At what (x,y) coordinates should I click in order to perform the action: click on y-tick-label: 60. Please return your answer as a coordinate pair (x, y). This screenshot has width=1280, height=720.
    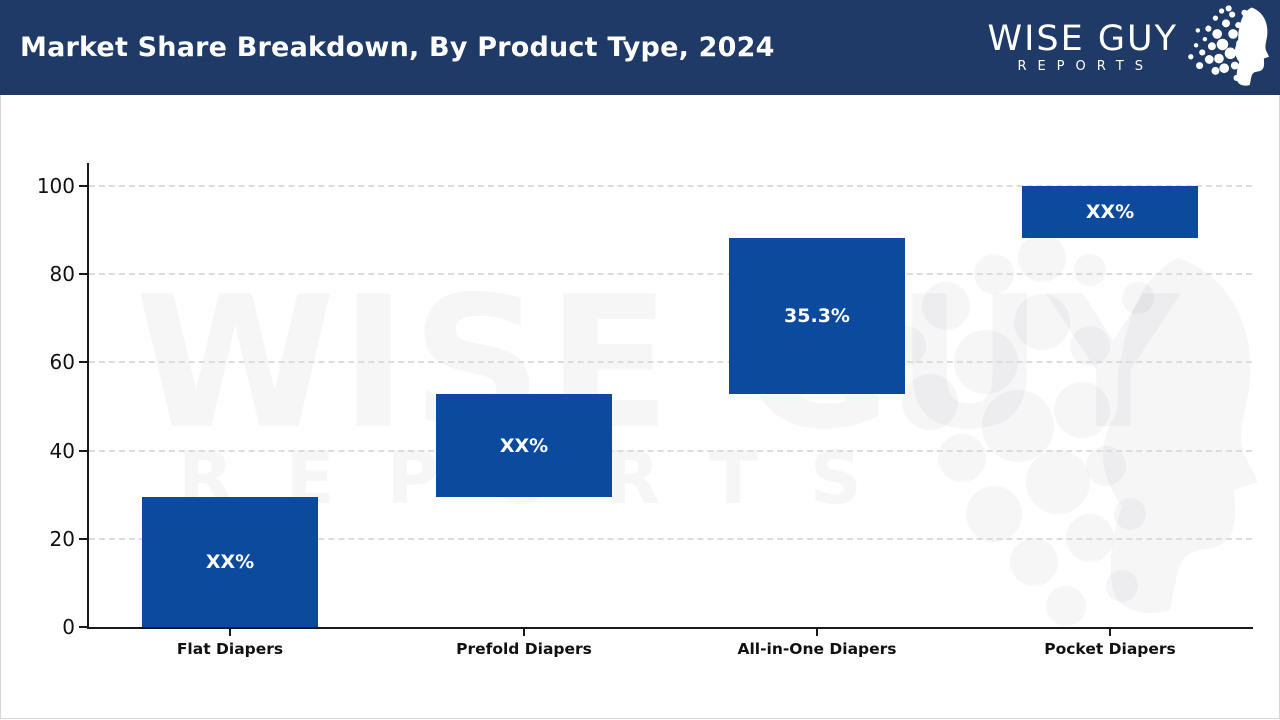
    Looking at the image, I should click on (62, 362).